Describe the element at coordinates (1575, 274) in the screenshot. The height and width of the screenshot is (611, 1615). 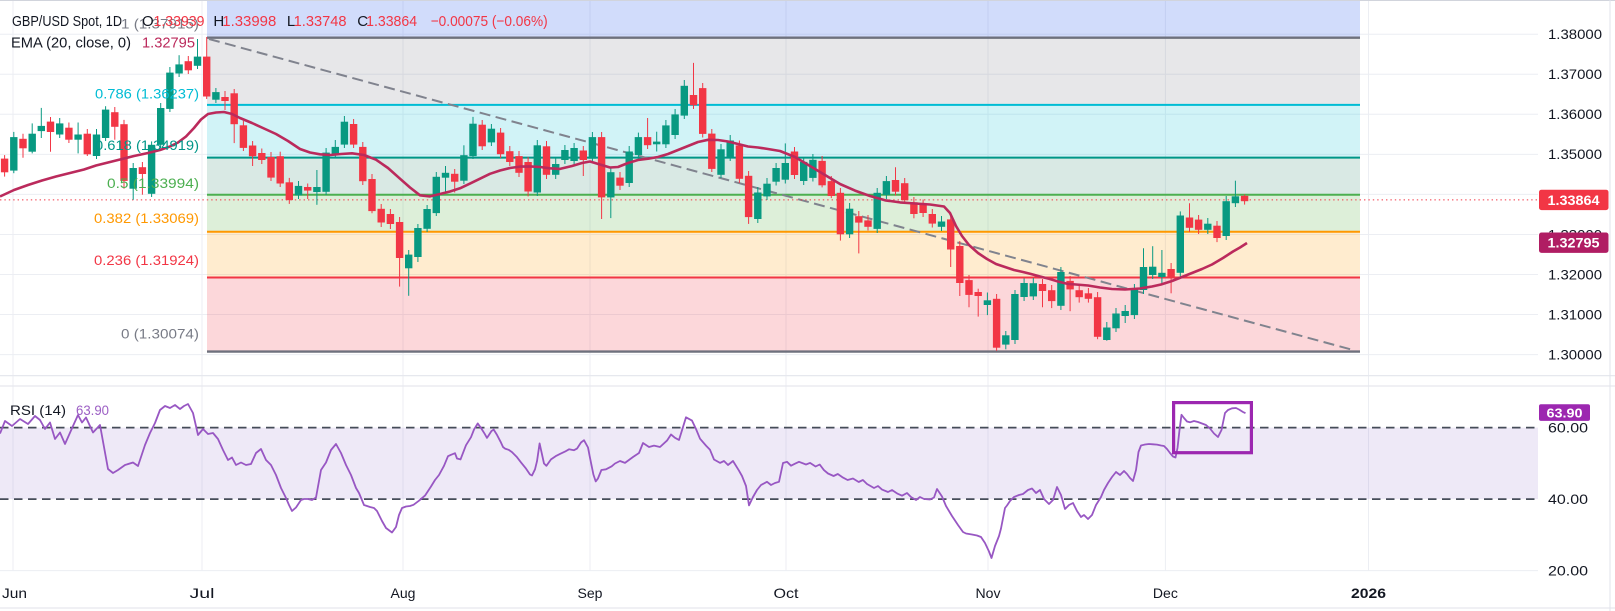
I see `svg-text: 1.32000` at that location.